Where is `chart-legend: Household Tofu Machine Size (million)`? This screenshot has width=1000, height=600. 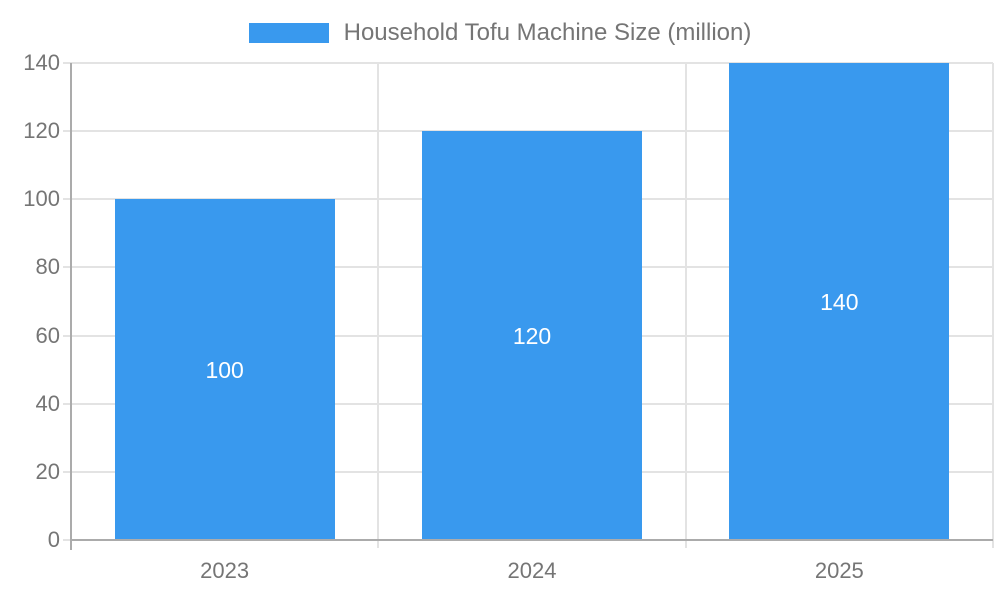 chart-legend: Household Tofu Machine Size (million) is located at coordinates (500, 33).